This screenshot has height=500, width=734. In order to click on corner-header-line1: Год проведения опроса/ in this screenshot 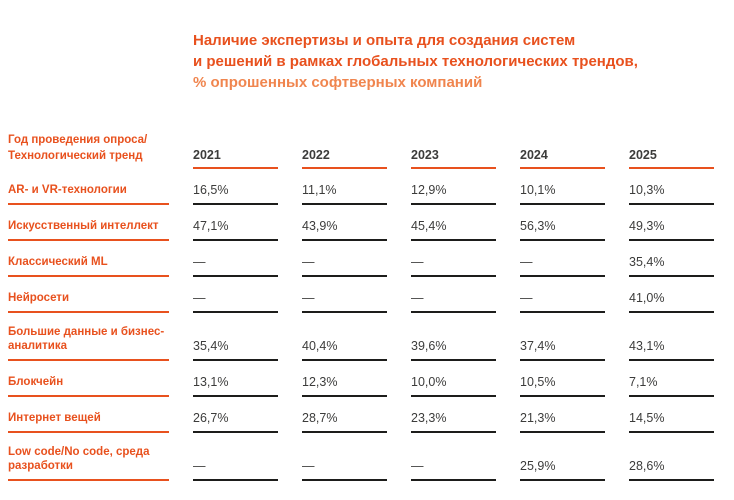, I will do `click(78, 140)`.